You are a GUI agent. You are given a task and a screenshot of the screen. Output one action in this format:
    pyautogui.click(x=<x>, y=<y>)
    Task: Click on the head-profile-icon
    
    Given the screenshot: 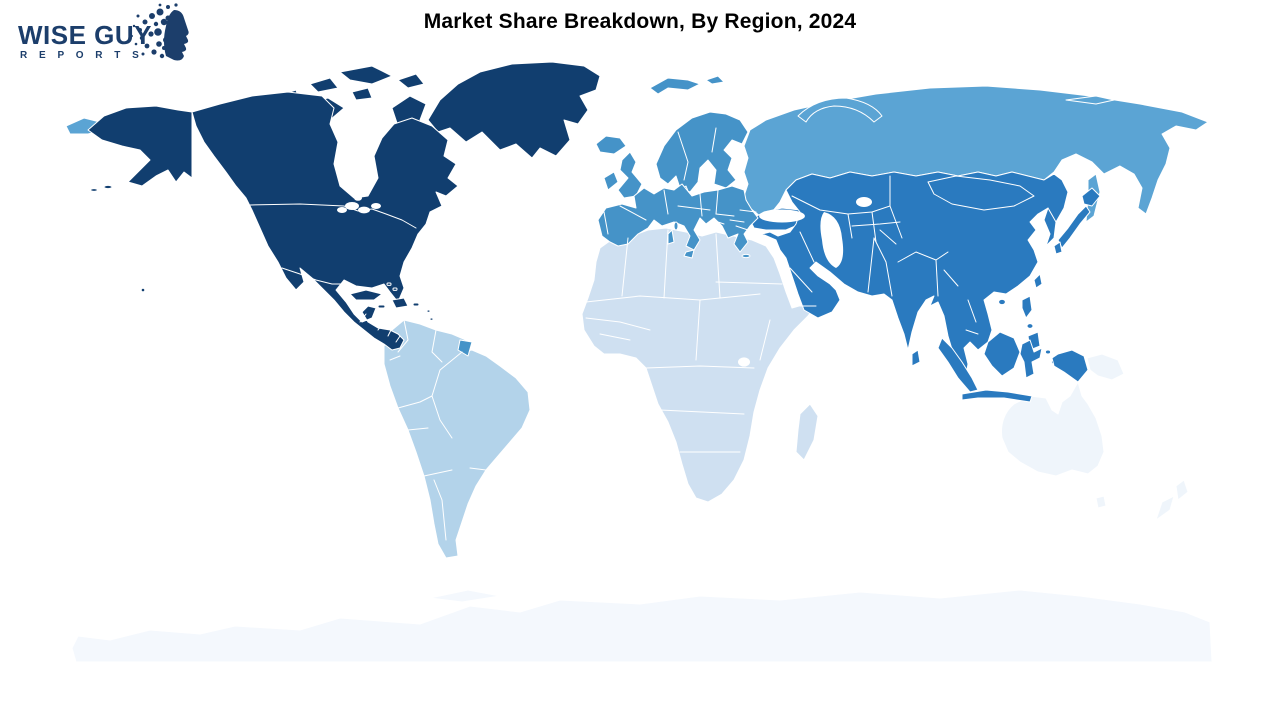 What is the action you would take?
    pyautogui.click(x=160, y=32)
    